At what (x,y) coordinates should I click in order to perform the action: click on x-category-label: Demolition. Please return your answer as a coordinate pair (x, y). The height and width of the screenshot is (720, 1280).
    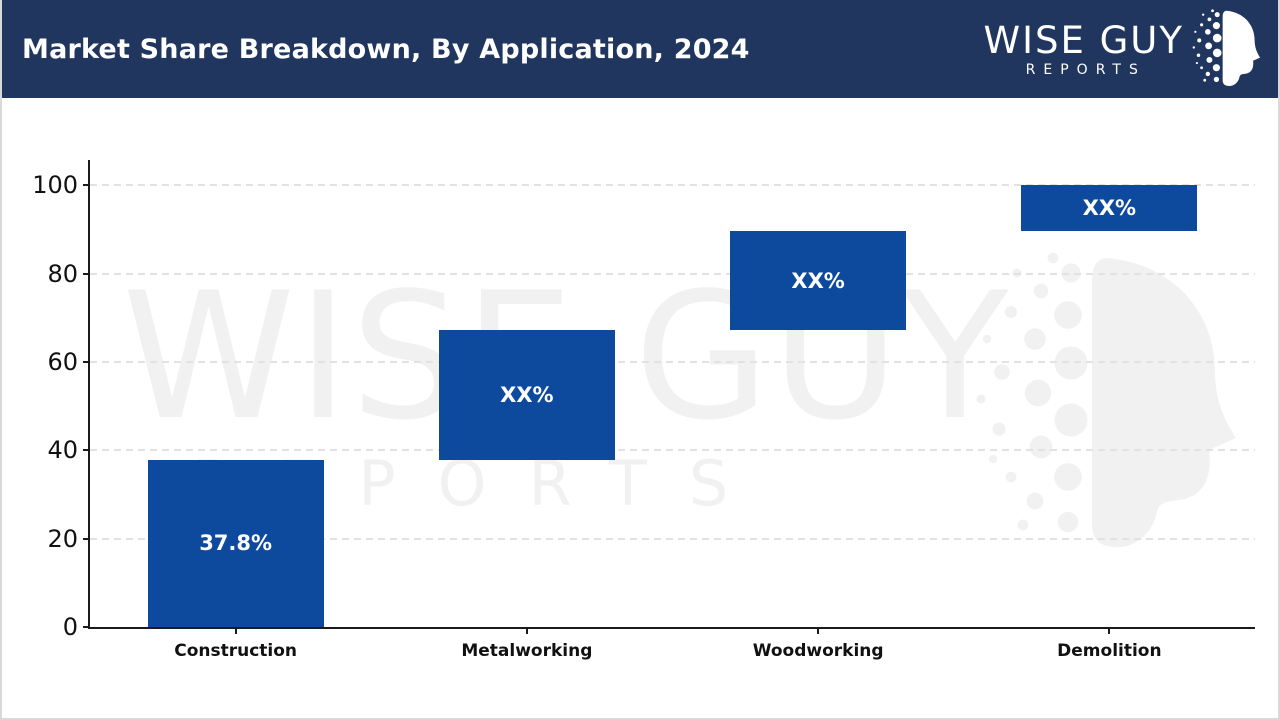
    Looking at the image, I should click on (1109, 651).